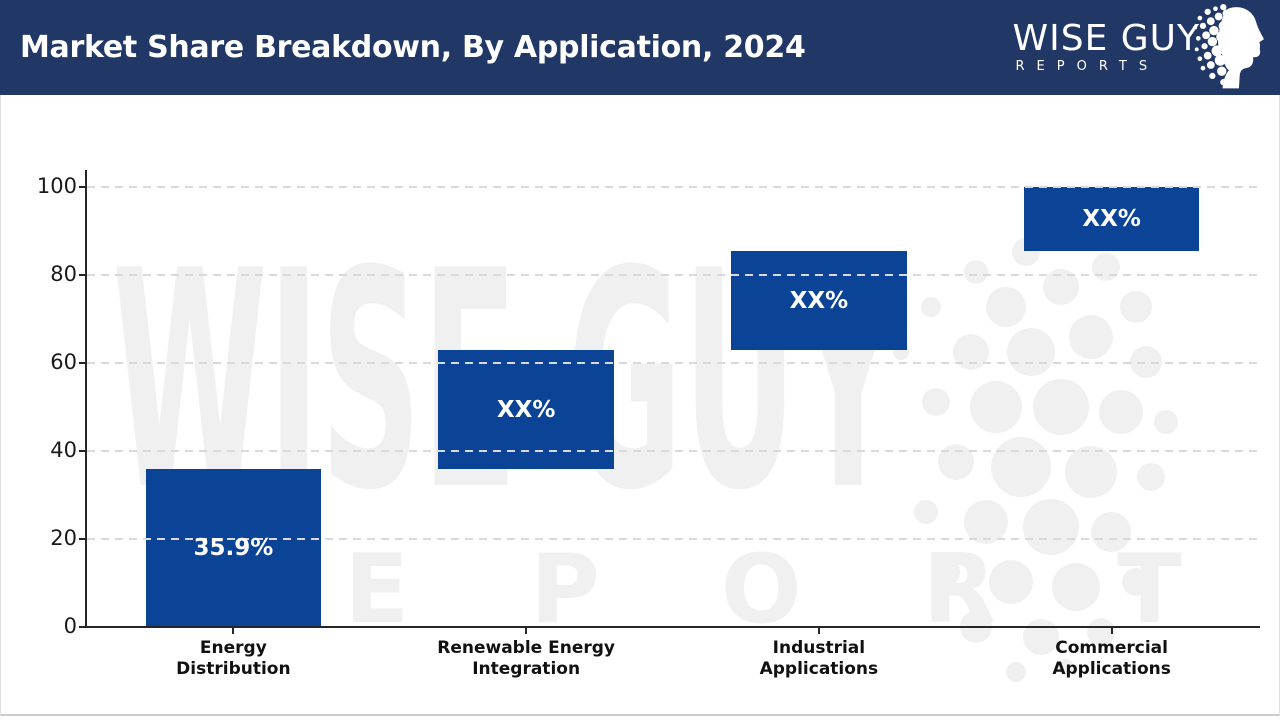  What do you see at coordinates (86, 398) in the screenshot?
I see `y-axis-line` at bounding box center [86, 398].